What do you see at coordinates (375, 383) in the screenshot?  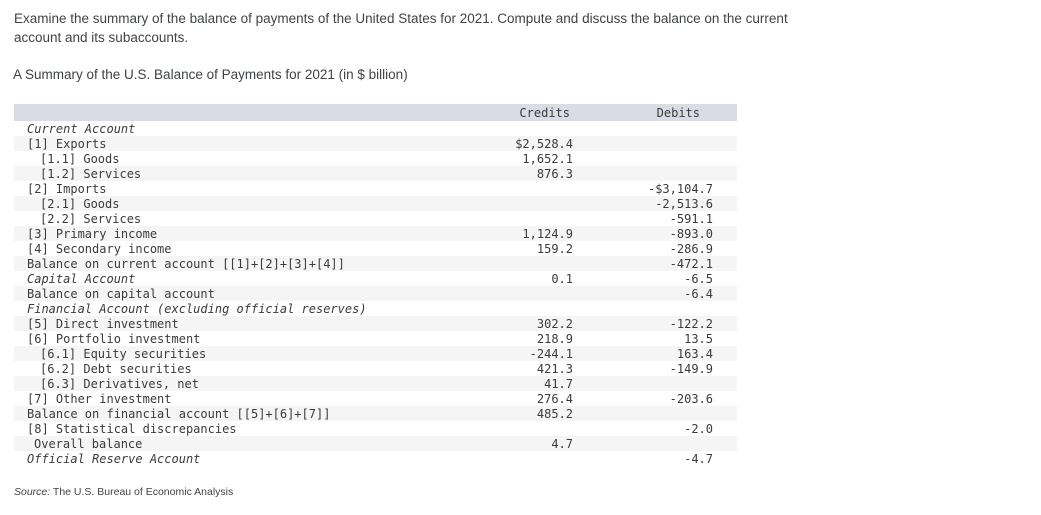 I see `table-row: [6.3] Derivatives, net 41.7` at bounding box center [375, 383].